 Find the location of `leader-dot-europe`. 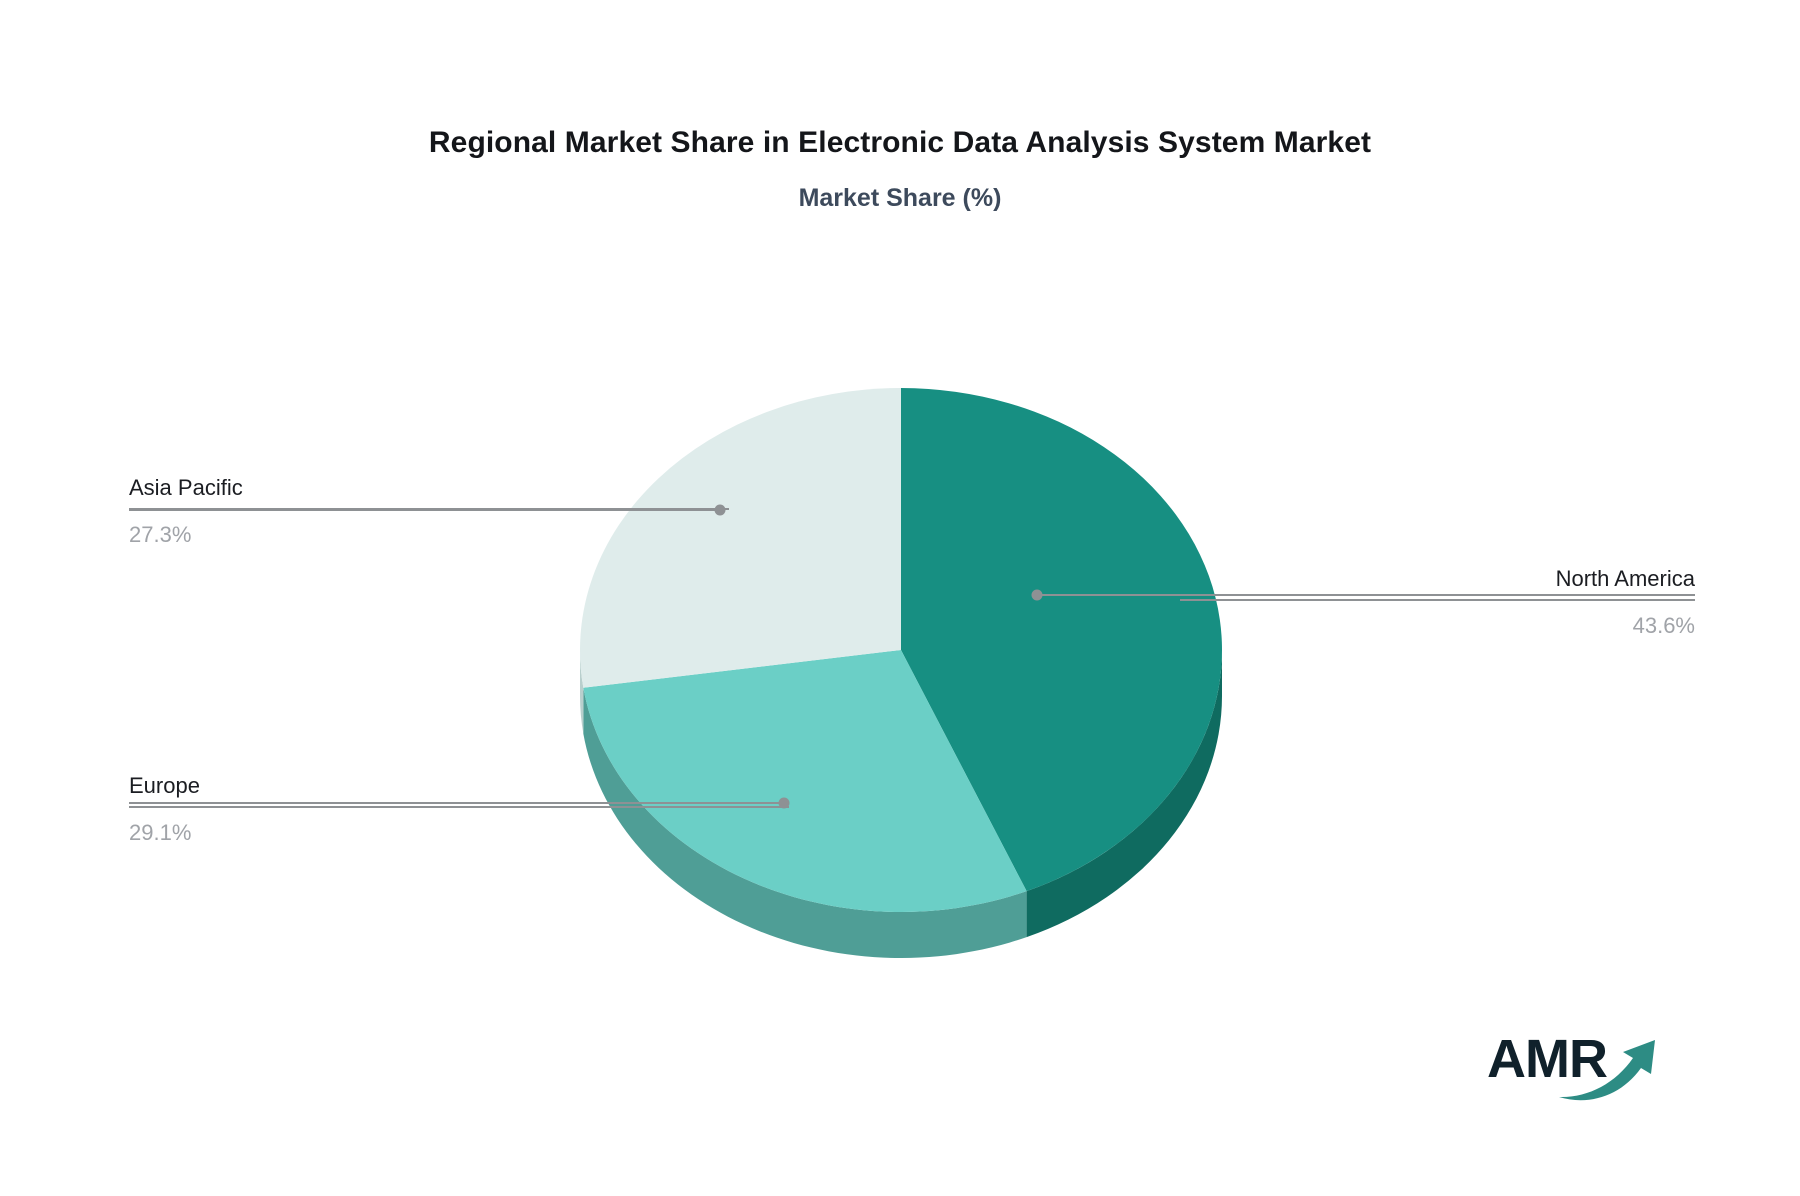

leader-dot-europe is located at coordinates (784, 803).